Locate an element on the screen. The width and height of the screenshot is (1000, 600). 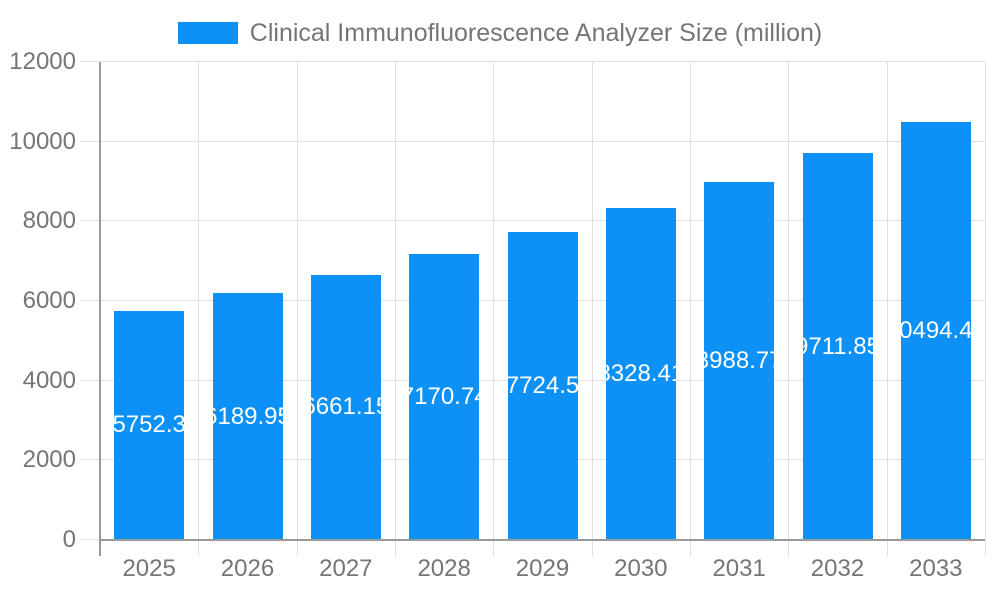
bar: 8328.41 is located at coordinates (640, 374).